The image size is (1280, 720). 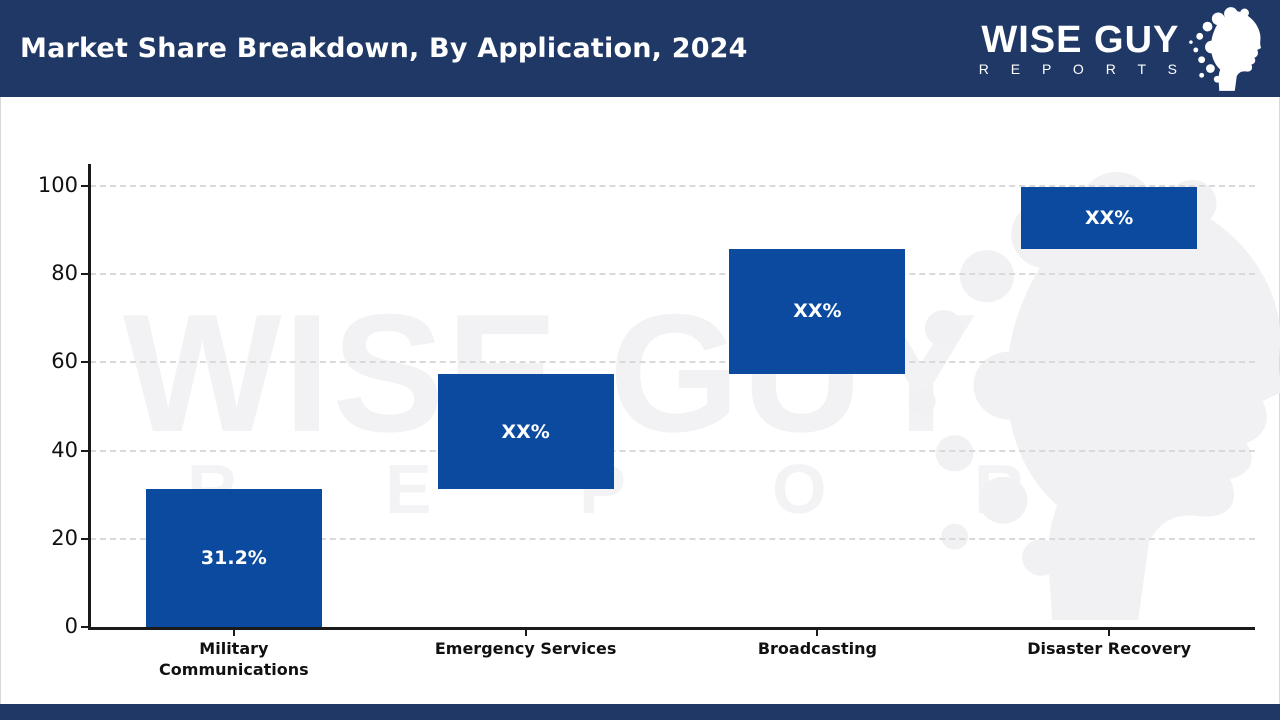 I want to click on x-category-label: Broadcasting, so click(x=817, y=648).